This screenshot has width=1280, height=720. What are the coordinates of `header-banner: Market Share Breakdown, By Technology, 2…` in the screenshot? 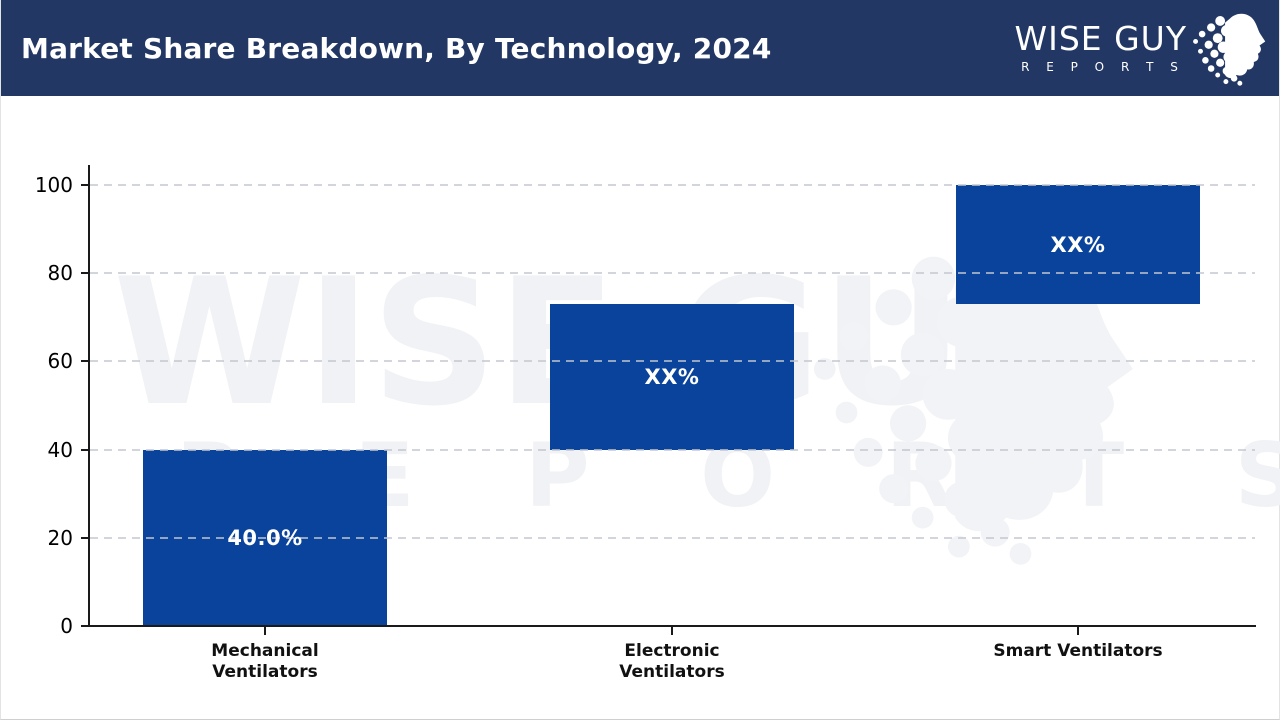 It's located at (640, 48).